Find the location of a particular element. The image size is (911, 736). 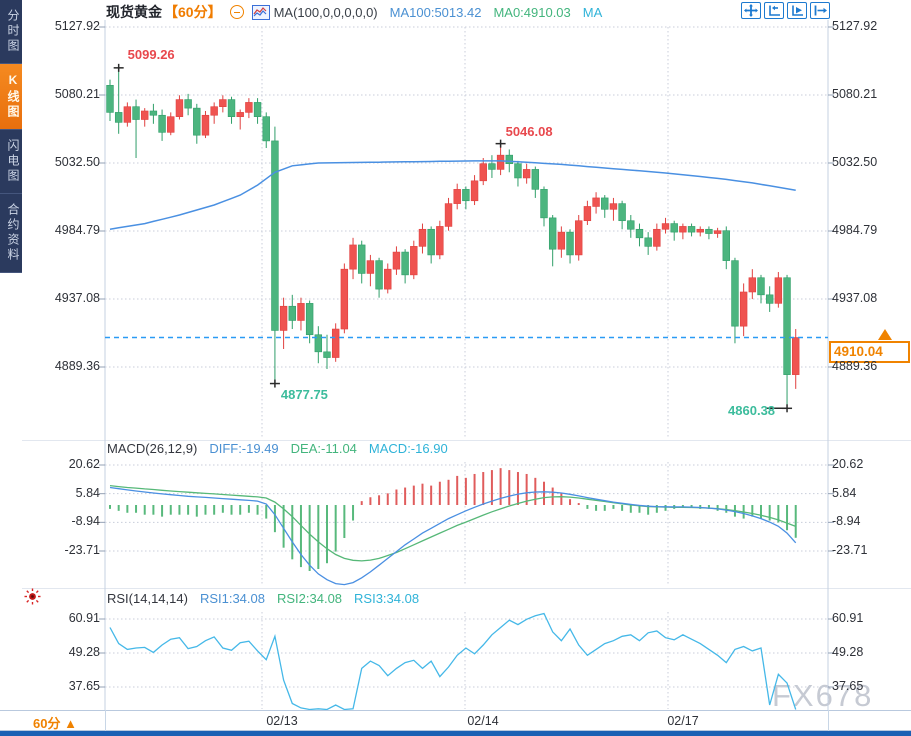

rsi-indicator-name: RSI(14,14,14) is located at coordinates (147, 598).